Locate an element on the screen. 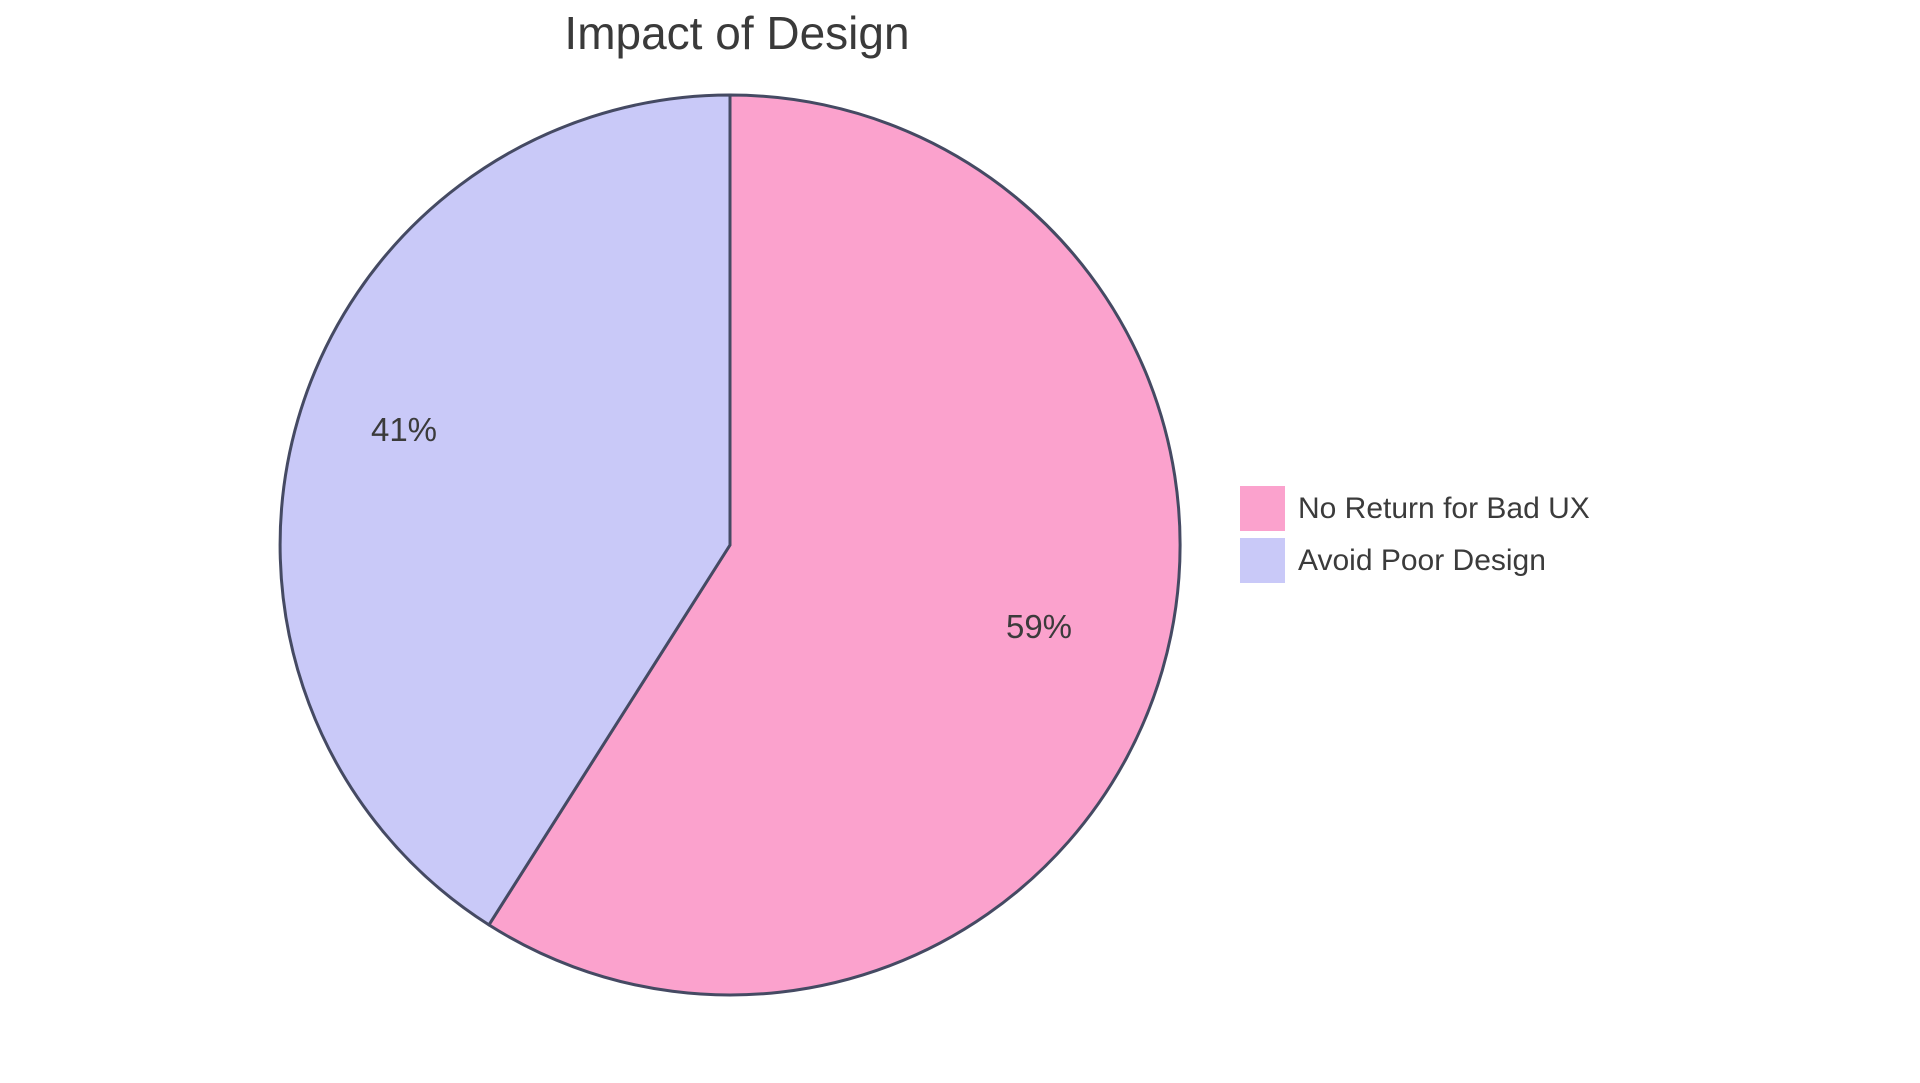 The image size is (1920, 1083). legend-swatch-avoid-poor-design is located at coordinates (1262, 560).